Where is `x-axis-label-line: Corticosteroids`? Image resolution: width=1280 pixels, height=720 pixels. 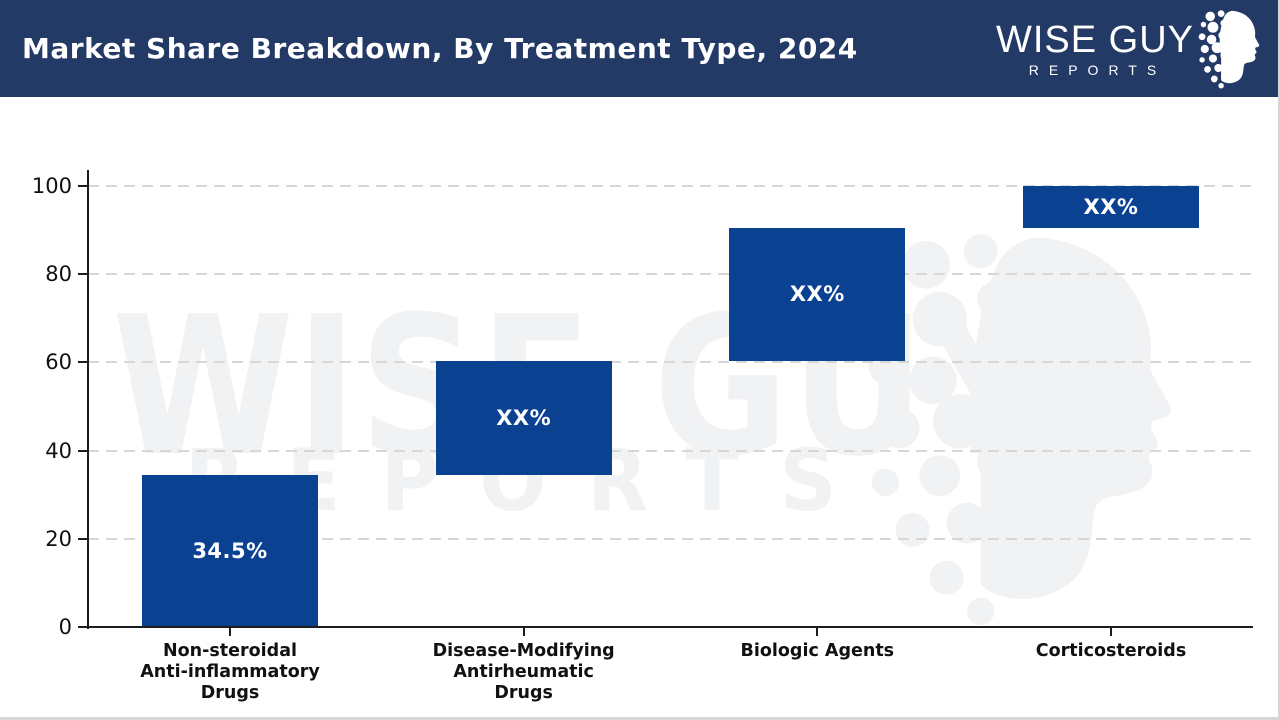
x-axis-label-line: Corticosteroids is located at coordinates (1111, 651).